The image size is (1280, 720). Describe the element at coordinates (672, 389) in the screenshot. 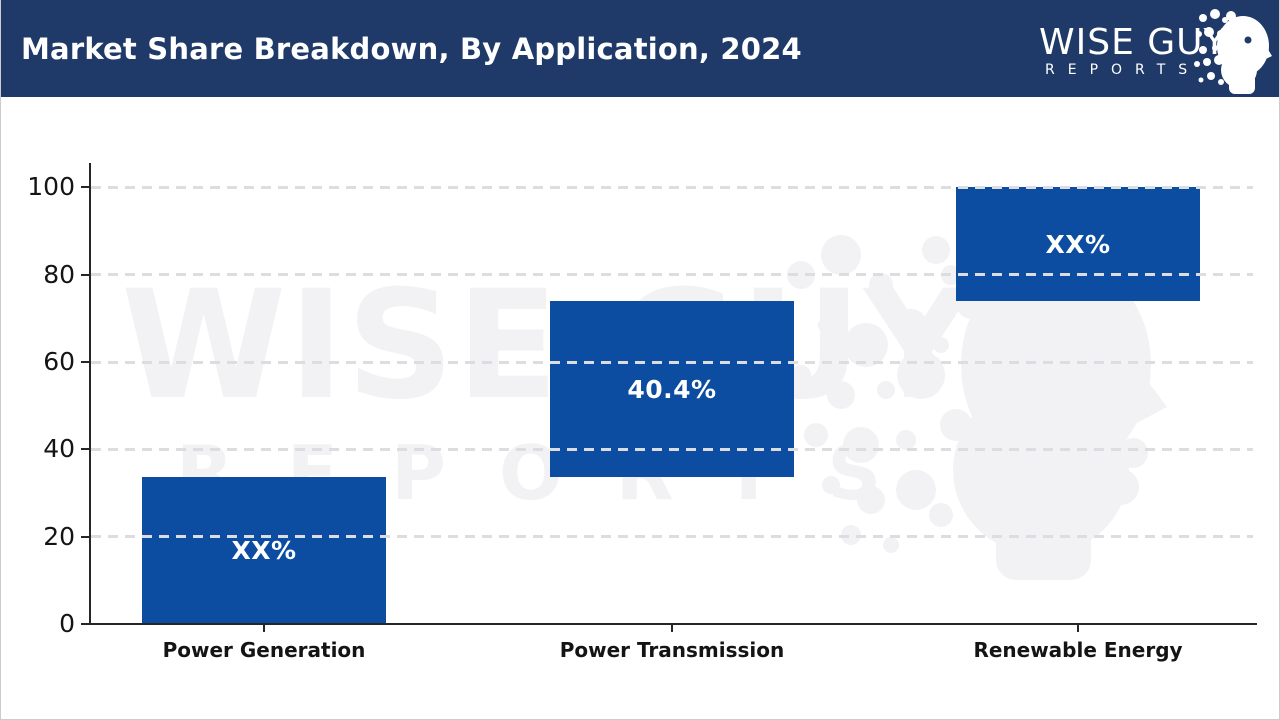

I see `bar-value-label: 40.4%` at that location.